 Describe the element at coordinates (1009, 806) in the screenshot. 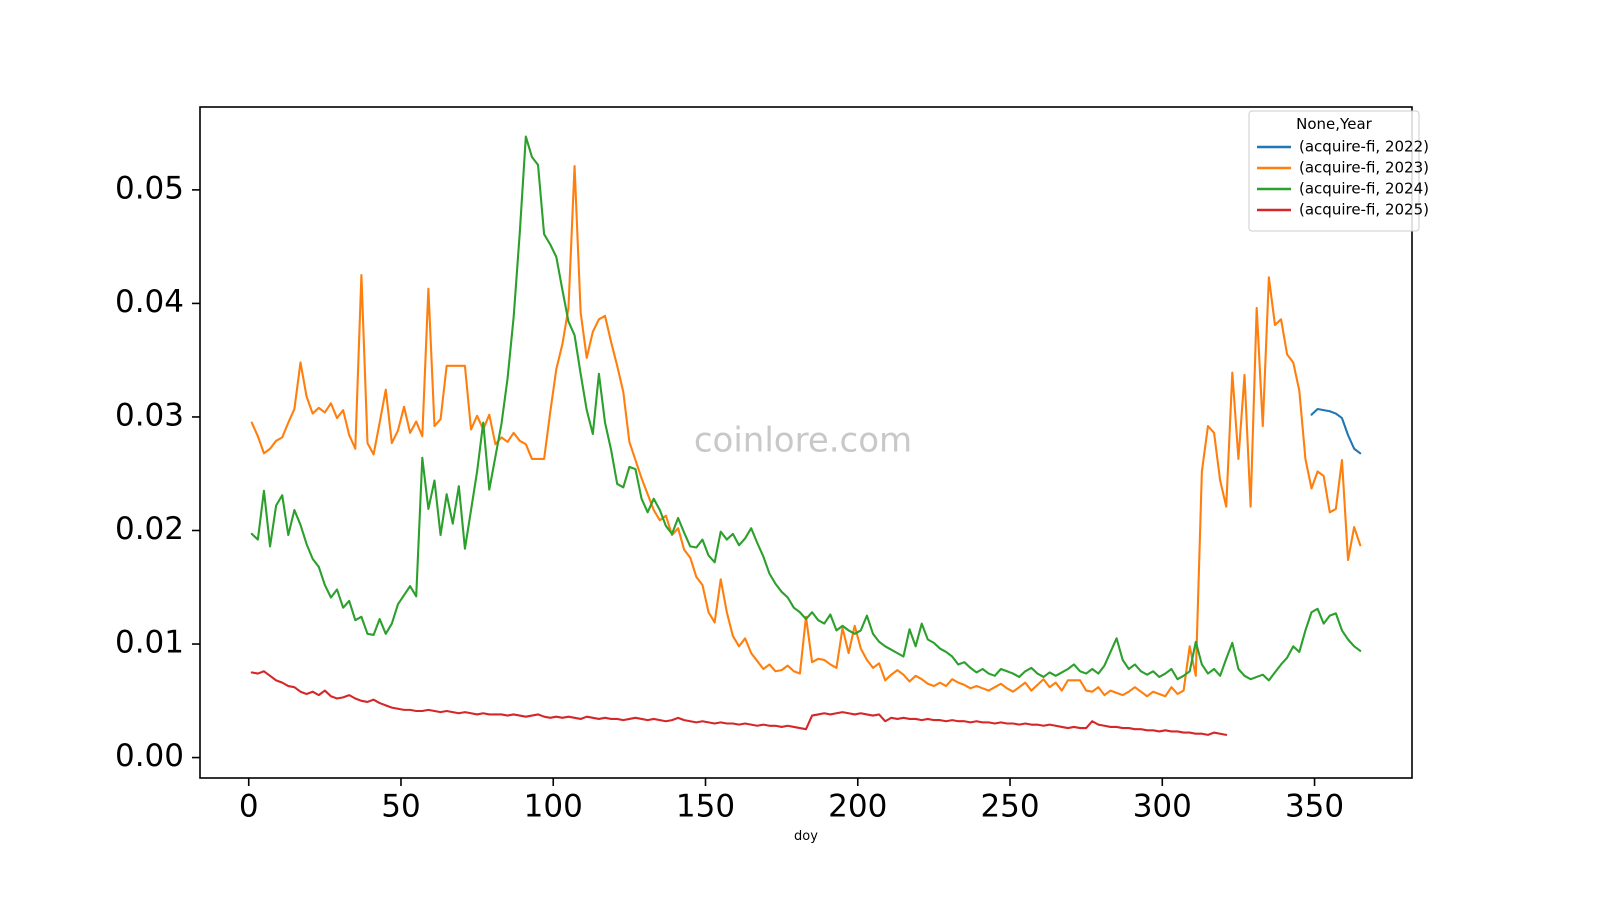

I see `x-tick-label: 250` at that location.